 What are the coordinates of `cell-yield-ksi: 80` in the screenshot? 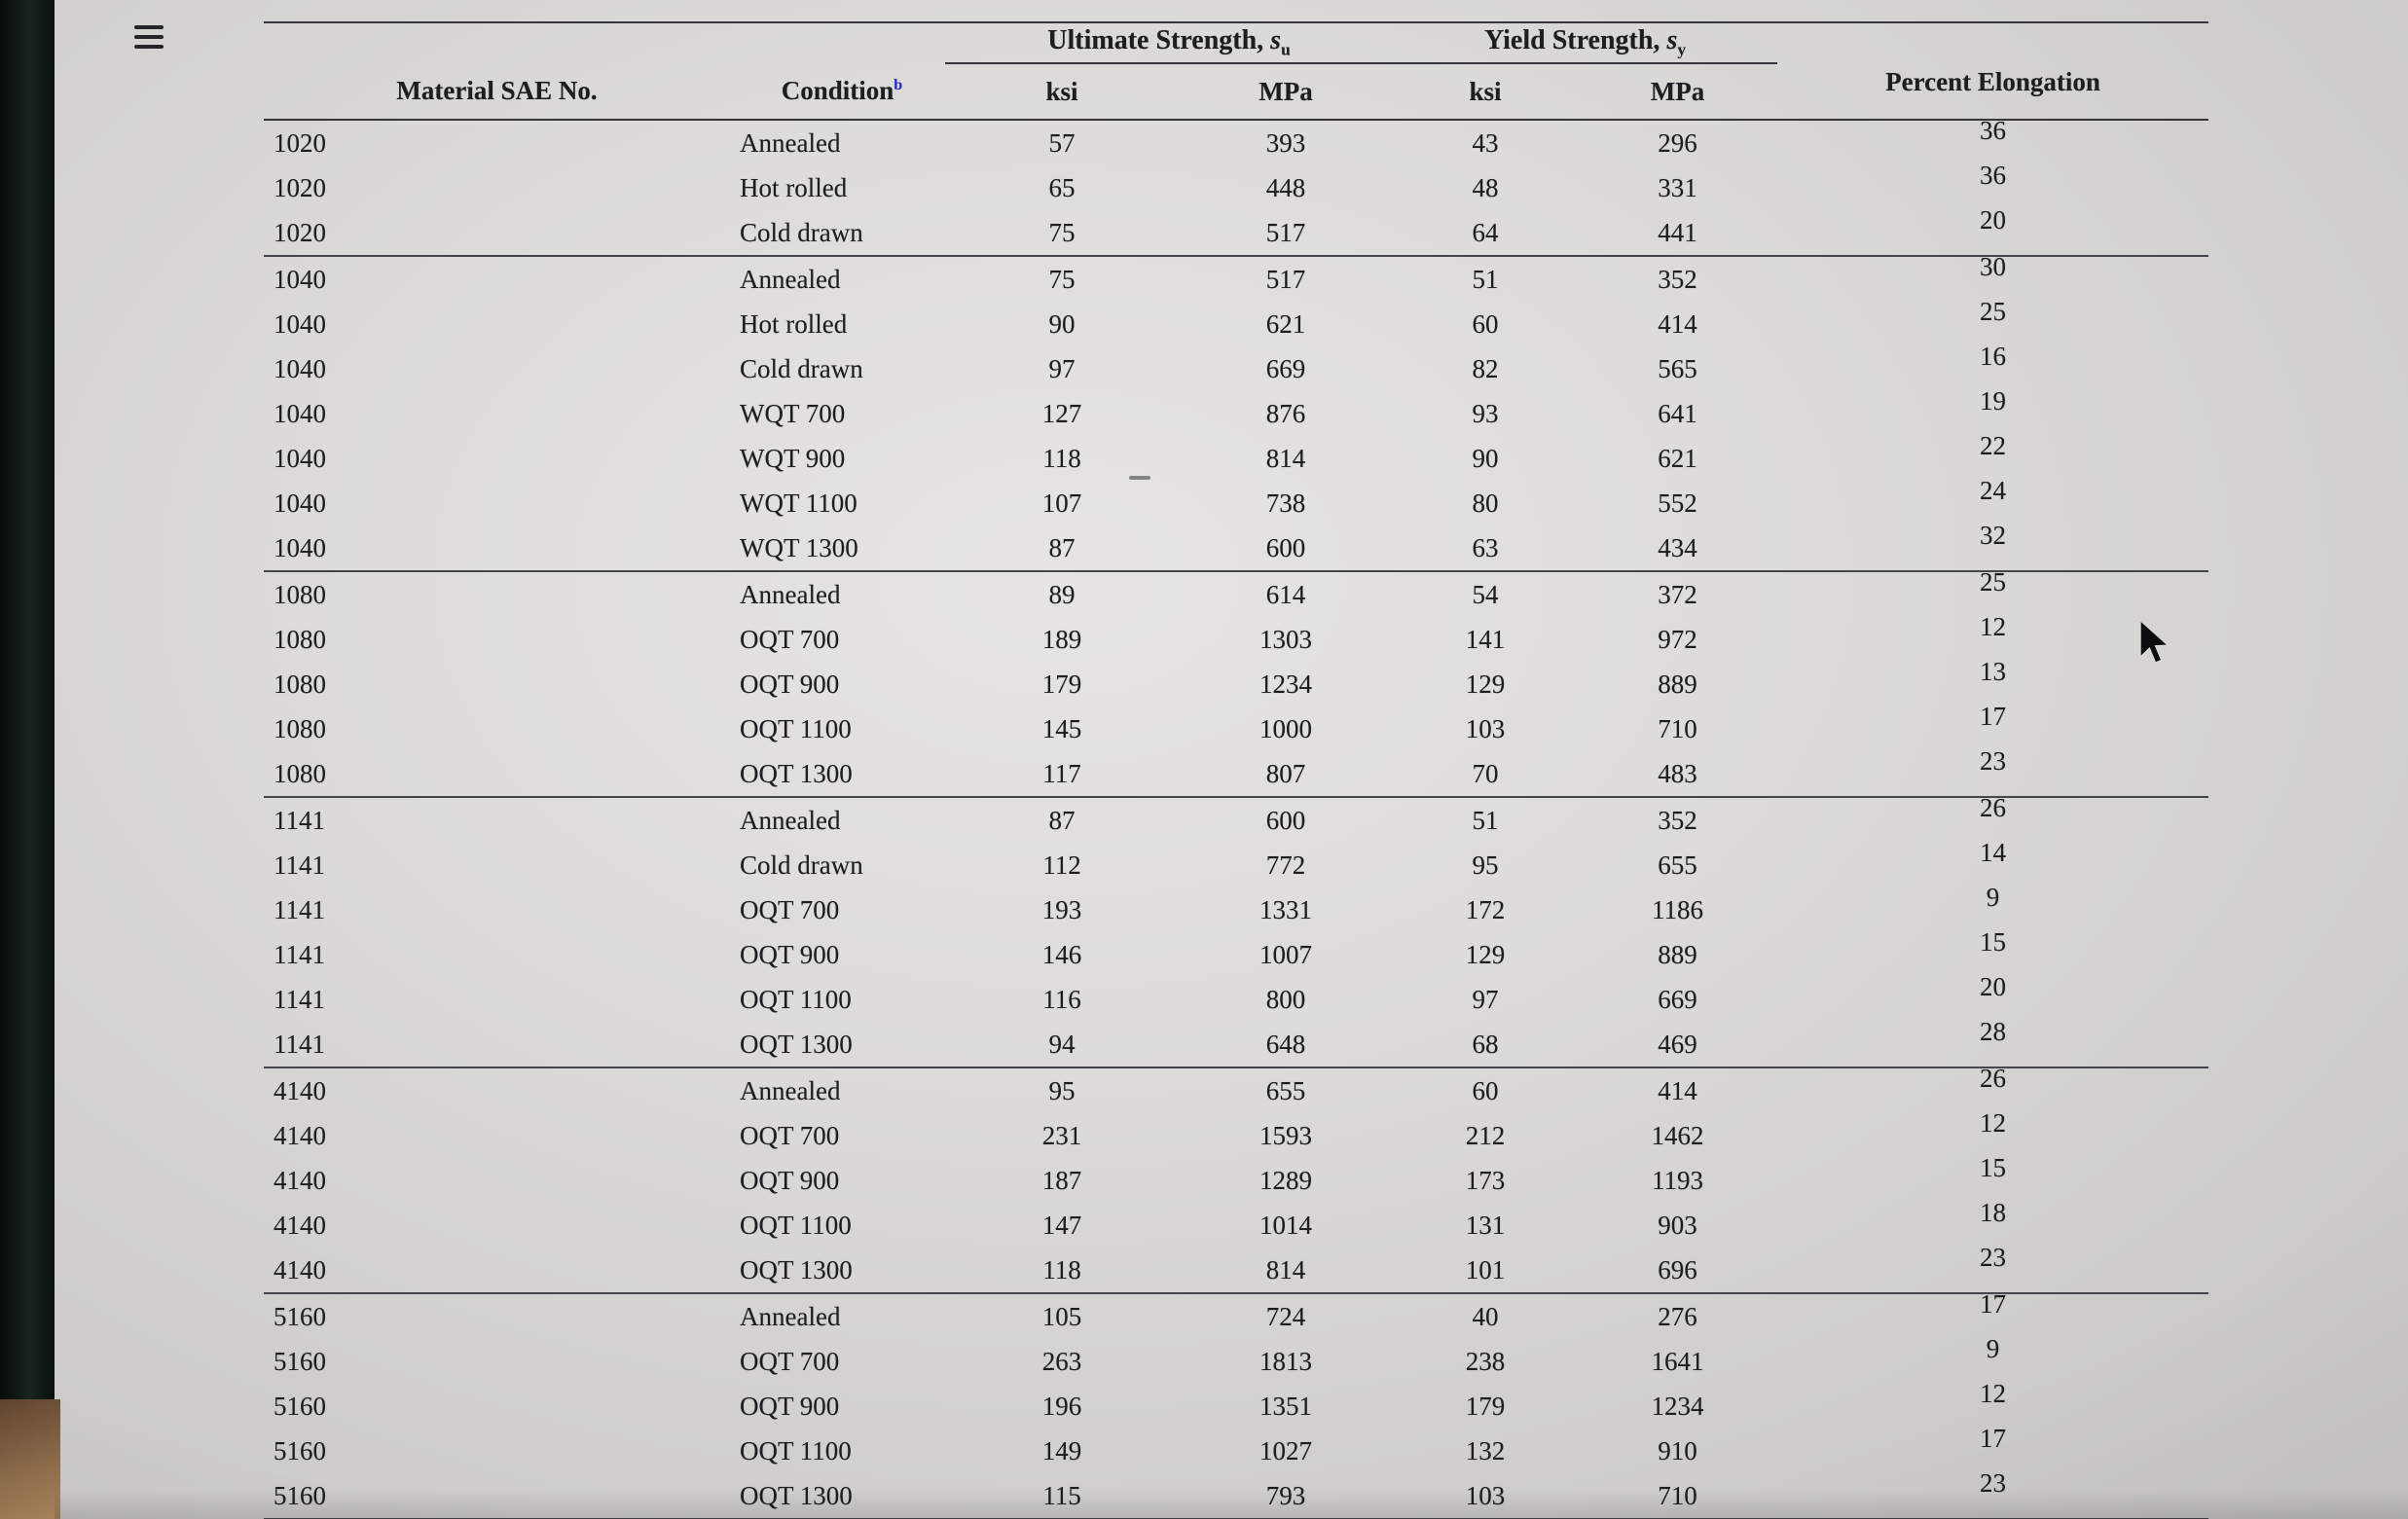 It's located at (1485, 503).